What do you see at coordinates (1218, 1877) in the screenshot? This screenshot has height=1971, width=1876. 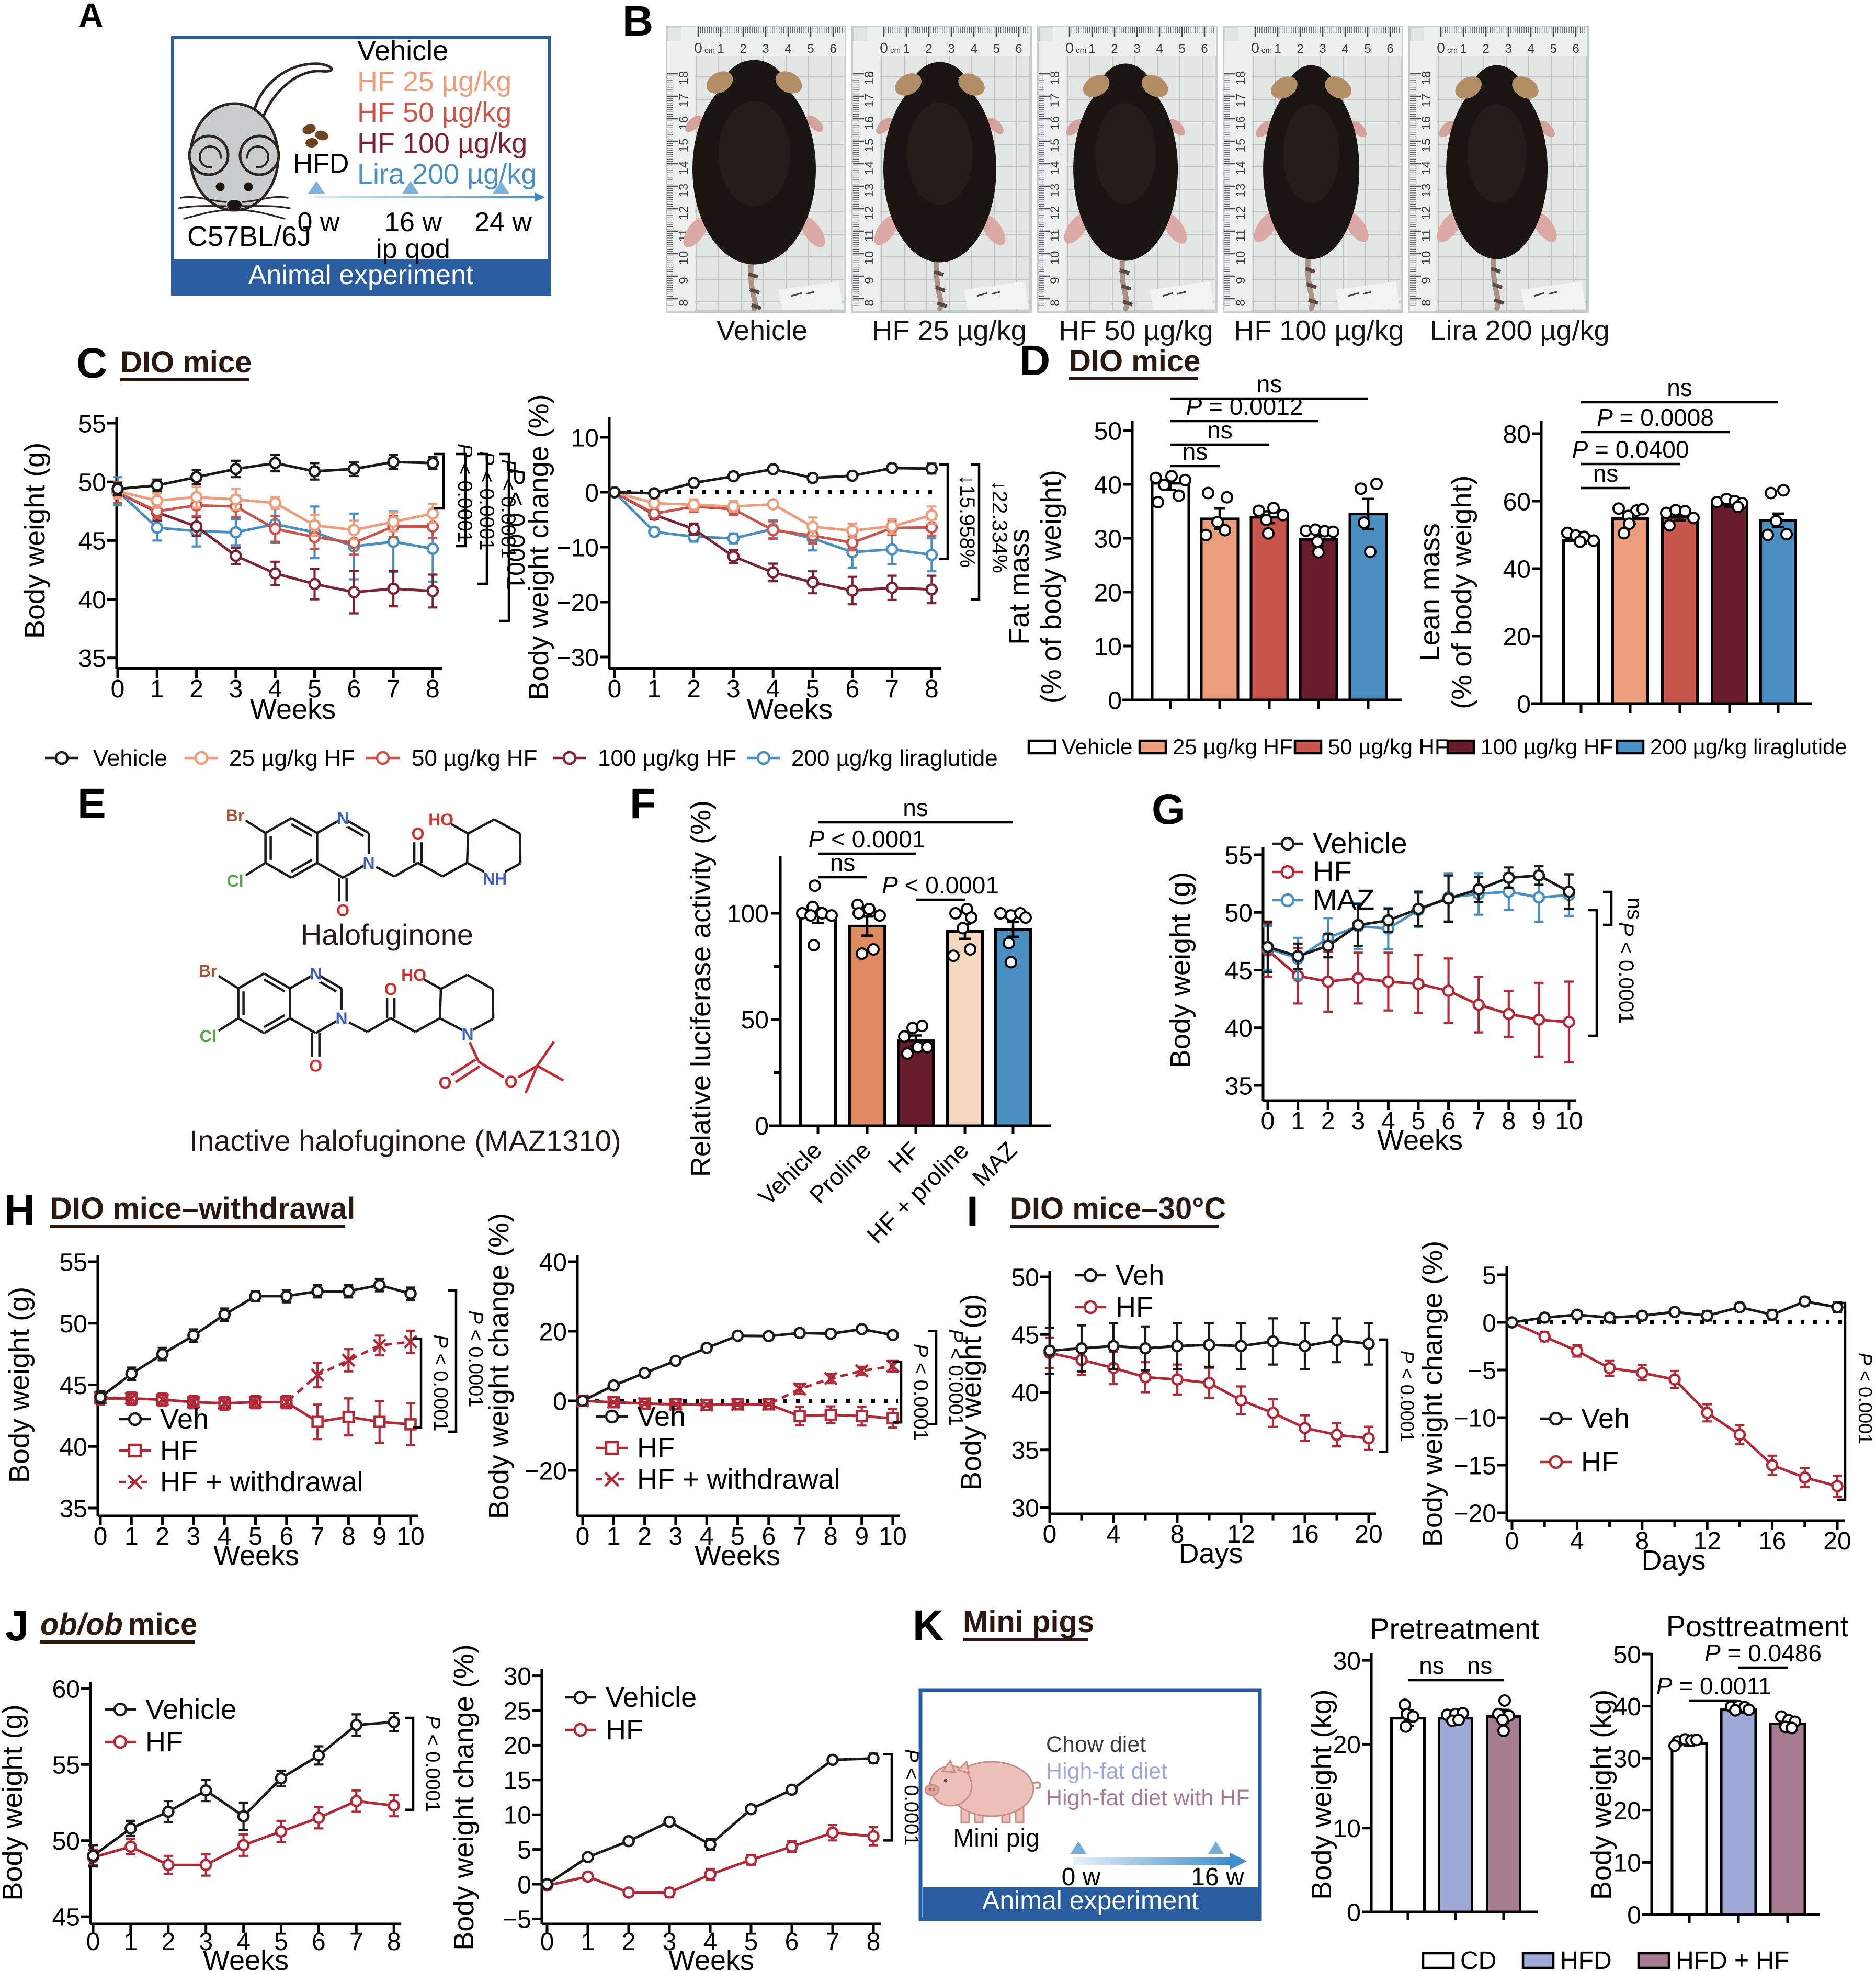 I see `svg-text: 16 w` at bounding box center [1218, 1877].